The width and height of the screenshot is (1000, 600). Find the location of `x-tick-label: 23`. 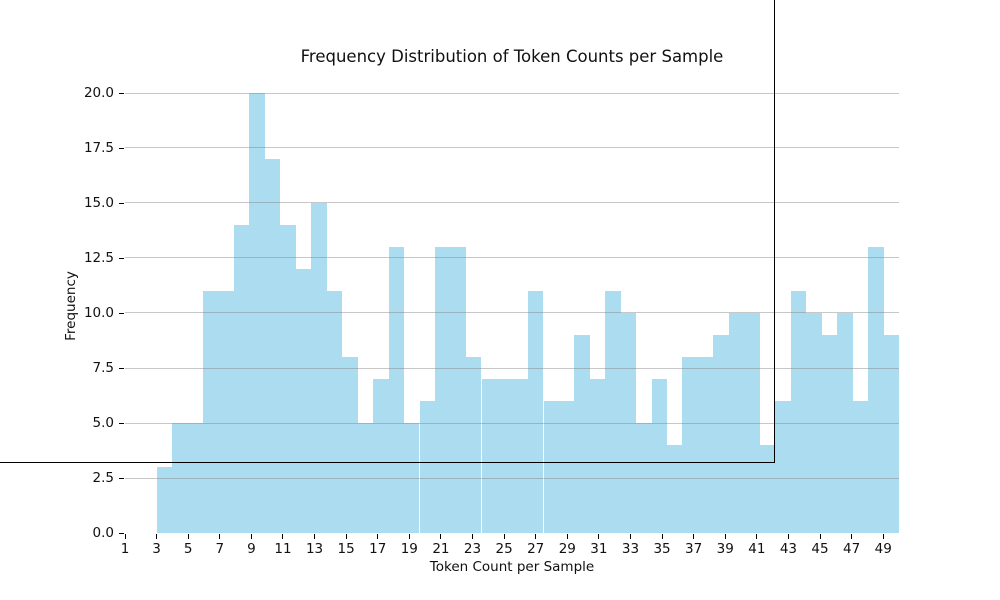

x-tick-label: 23 is located at coordinates (472, 549).